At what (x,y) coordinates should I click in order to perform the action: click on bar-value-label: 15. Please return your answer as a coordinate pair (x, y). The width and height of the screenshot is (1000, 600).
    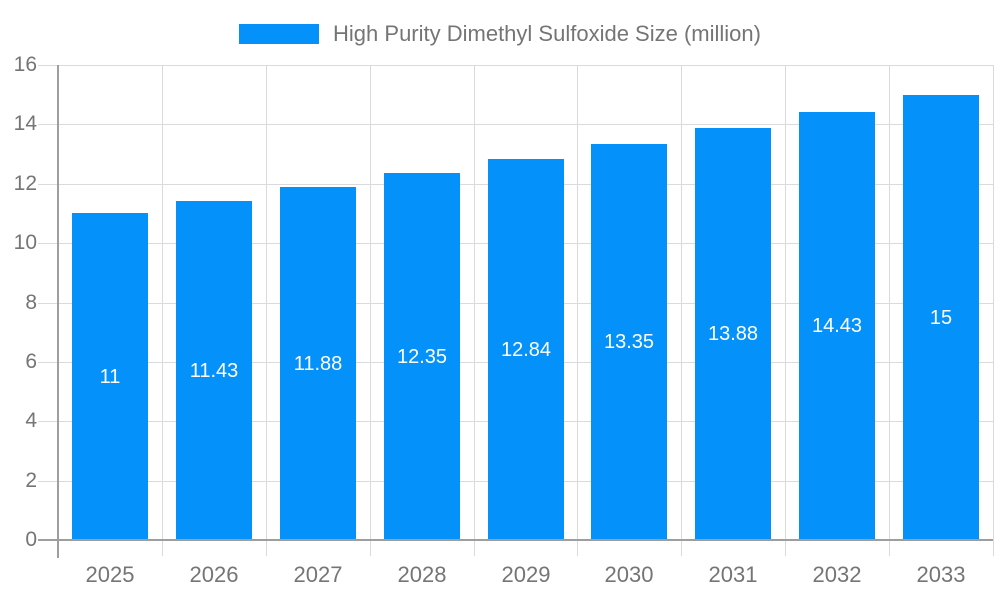
    Looking at the image, I should click on (941, 318).